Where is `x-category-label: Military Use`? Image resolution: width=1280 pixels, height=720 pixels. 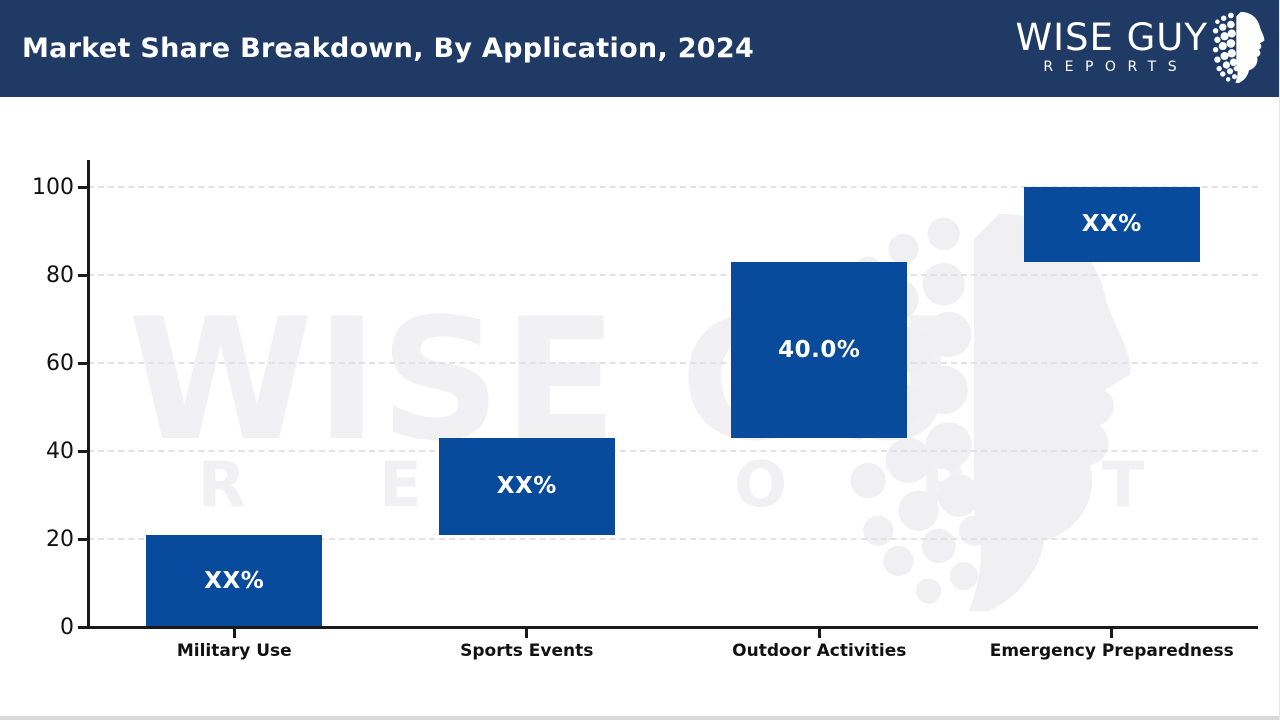
x-category-label: Military Use is located at coordinates (234, 651).